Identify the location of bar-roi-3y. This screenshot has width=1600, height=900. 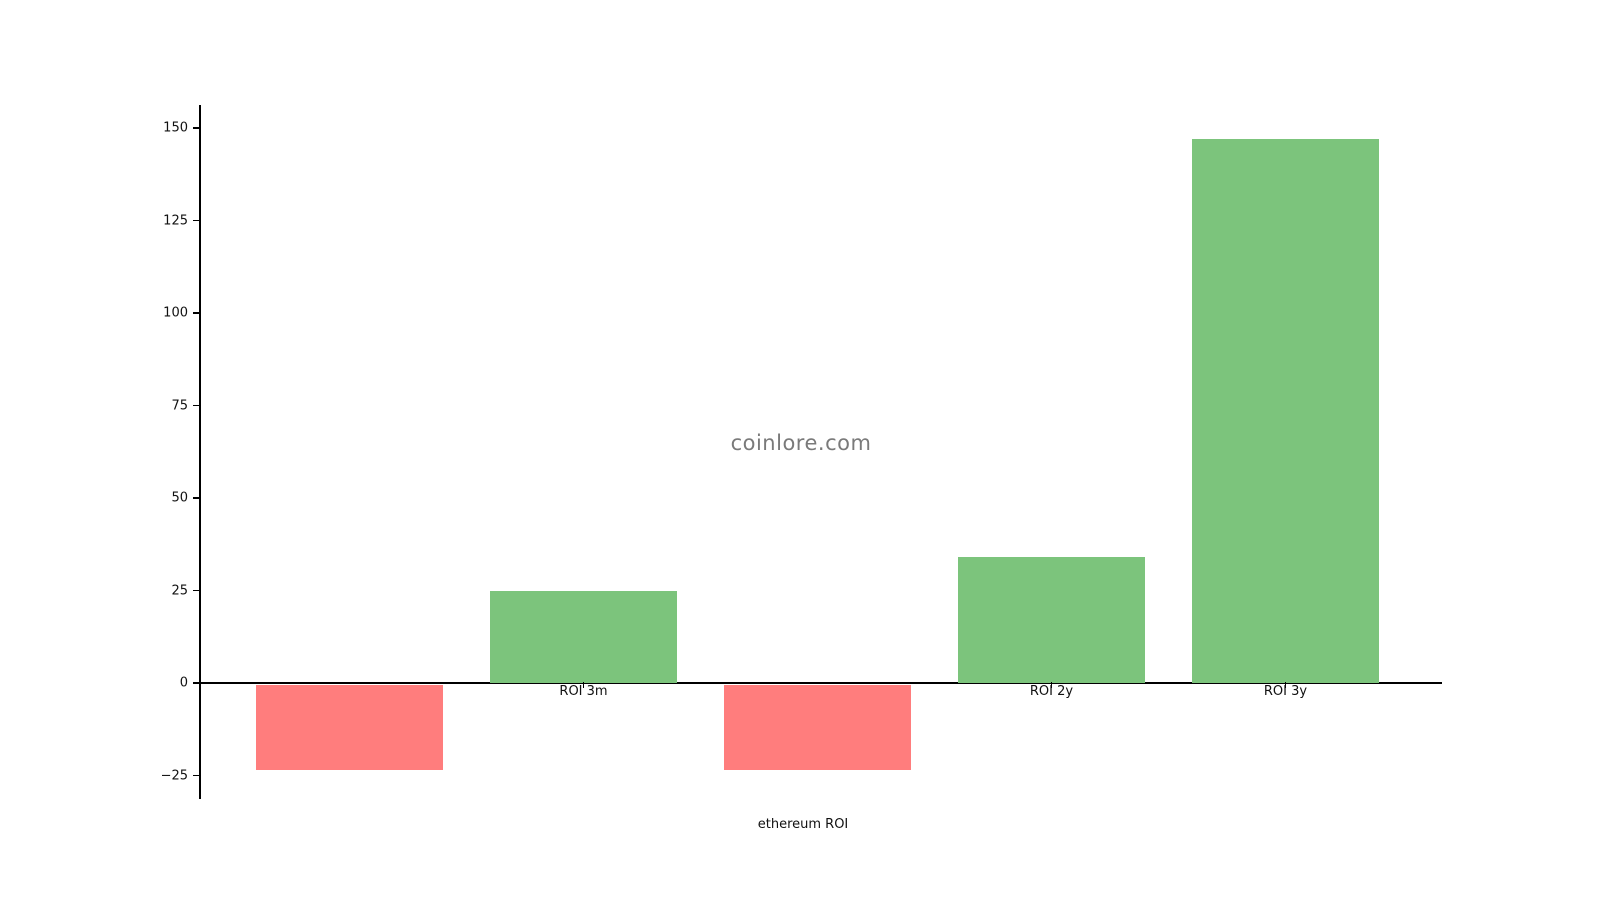
(1285, 411).